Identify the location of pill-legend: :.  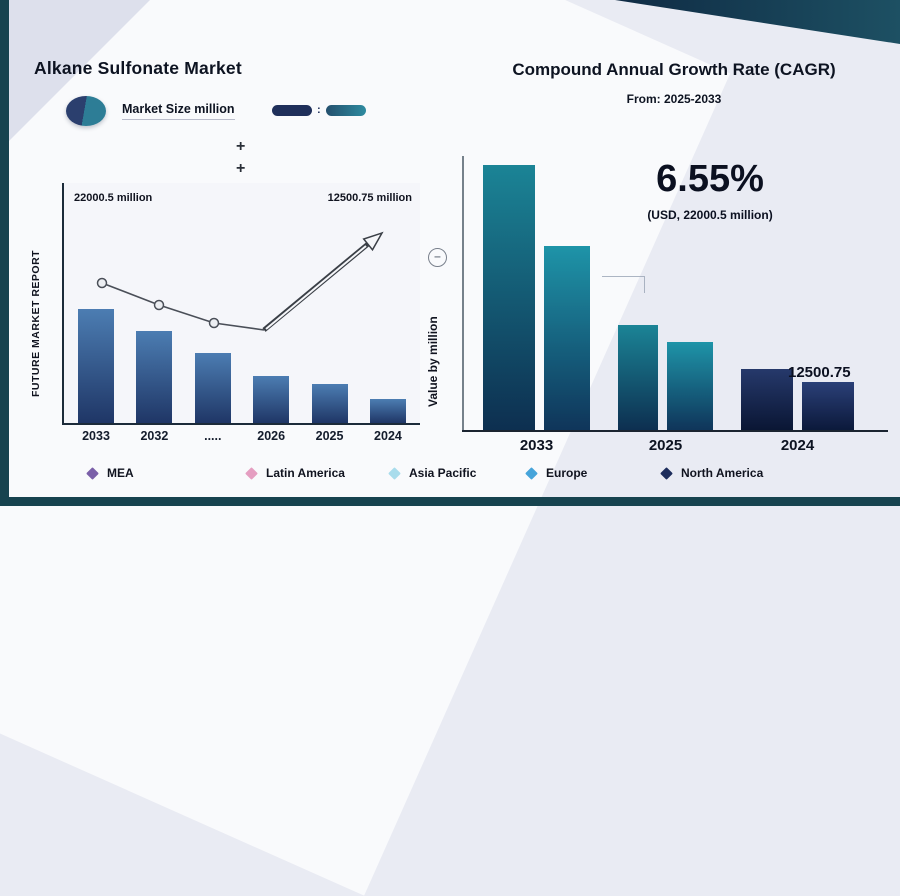
(319, 110).